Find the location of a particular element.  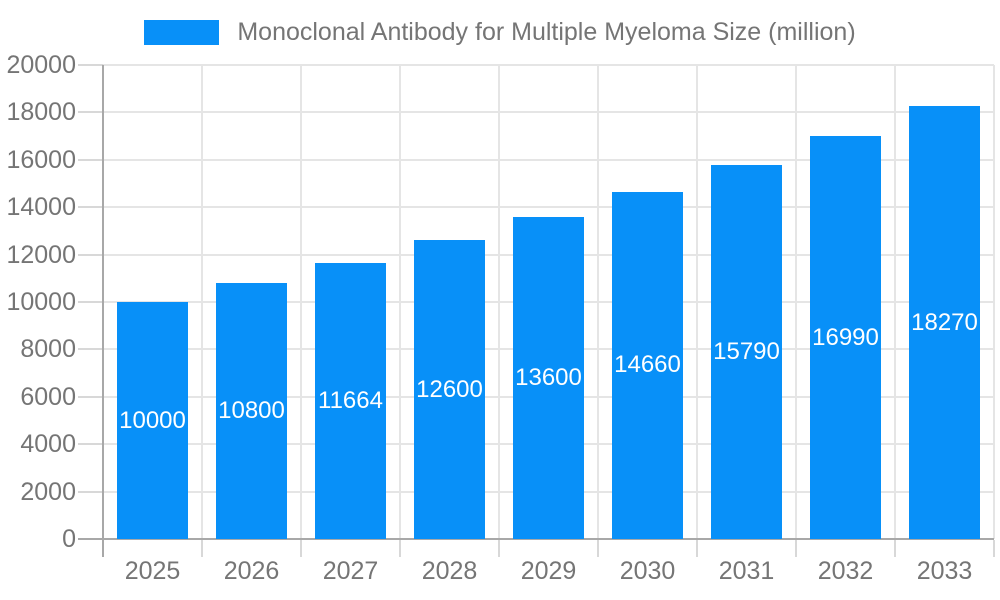

bar-2033: 18270 is located at coordinates (944, 322).